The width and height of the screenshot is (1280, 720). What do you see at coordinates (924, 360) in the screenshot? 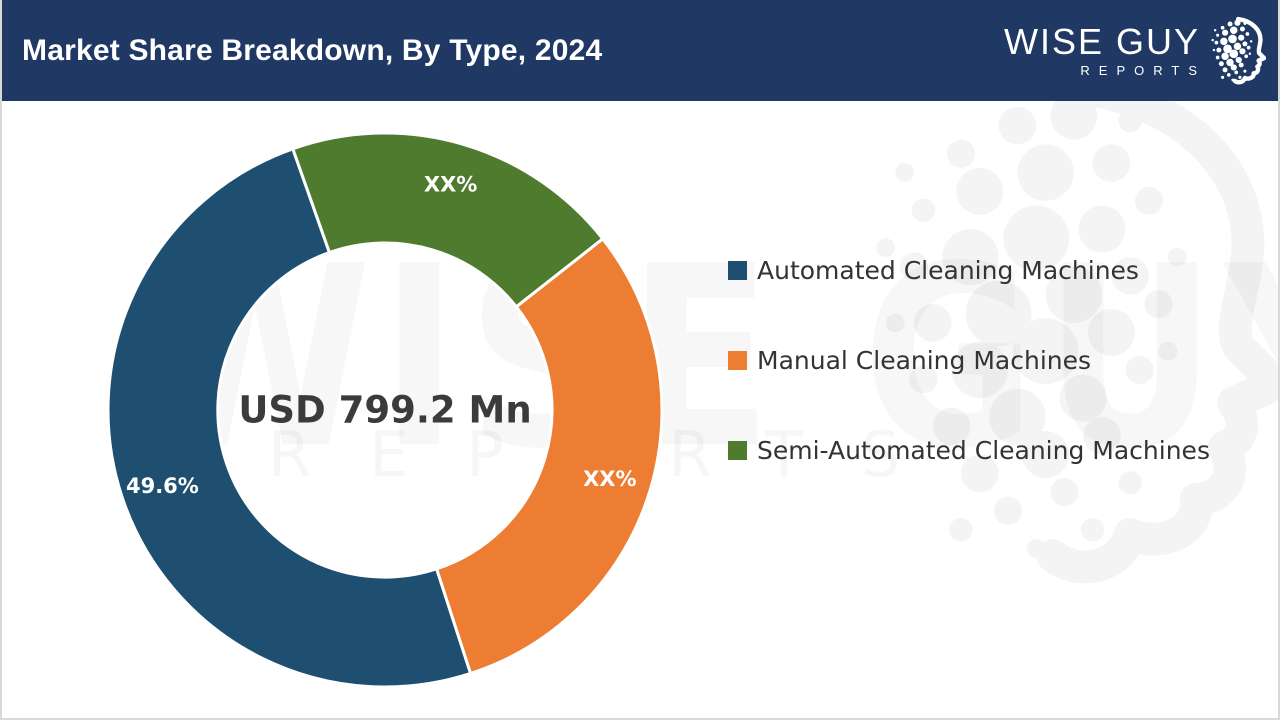
I see `legend-label: Manual Cleaning Machines` at bounding box center [924, 360].